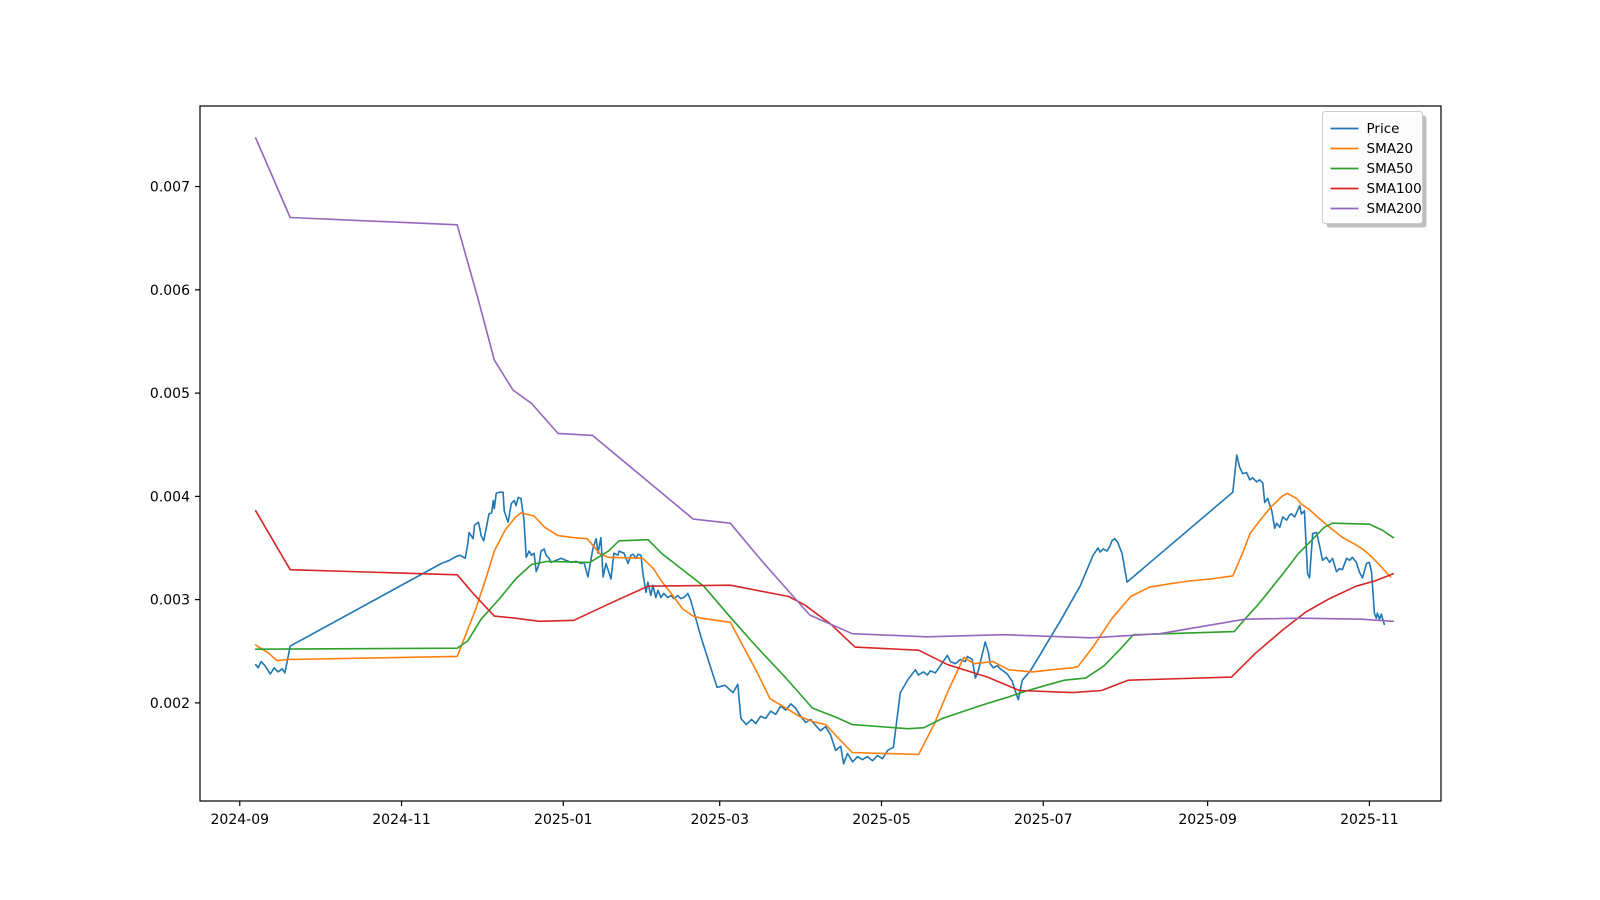 The image size is (1600, 900). I want to click on legend-label-sma20: SMA20, so click(1390, 149).